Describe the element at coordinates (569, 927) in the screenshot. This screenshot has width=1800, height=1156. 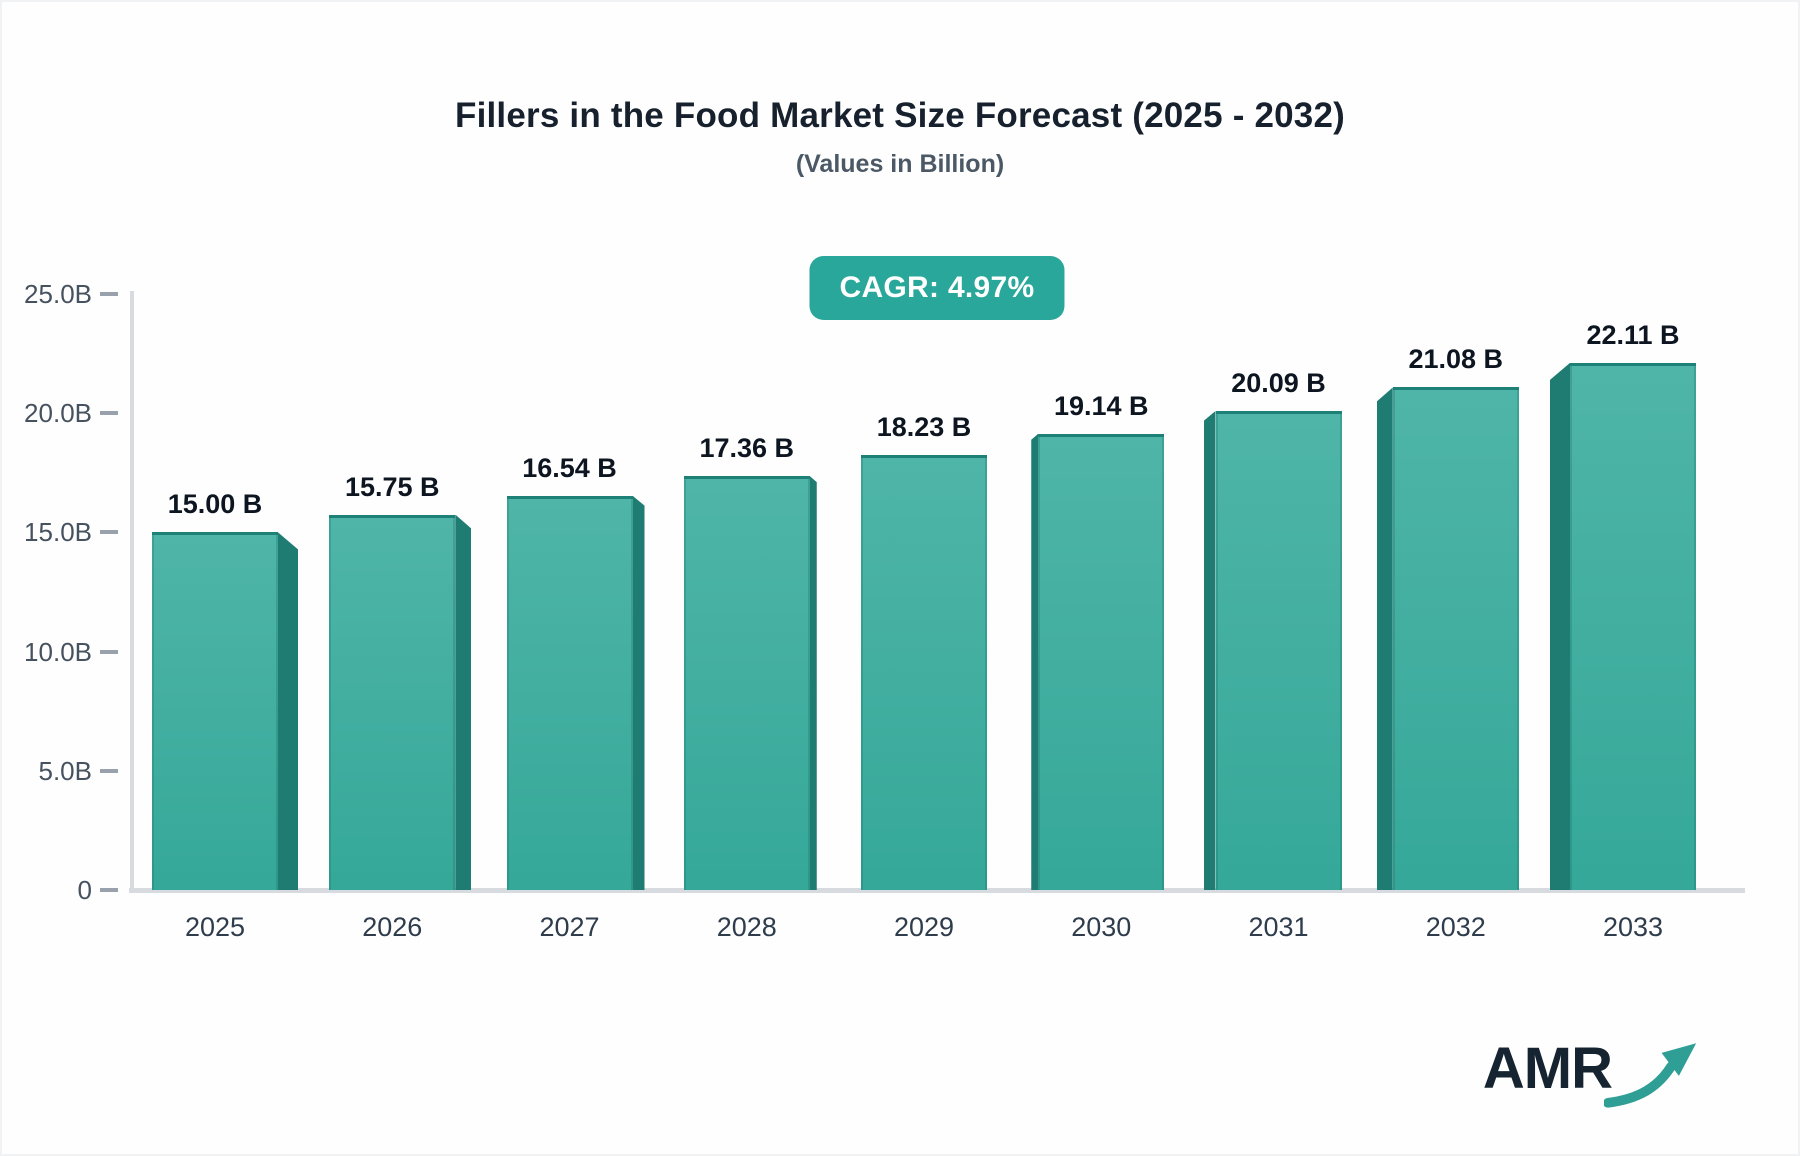
I see `x-axis-label: 2027` at that location.